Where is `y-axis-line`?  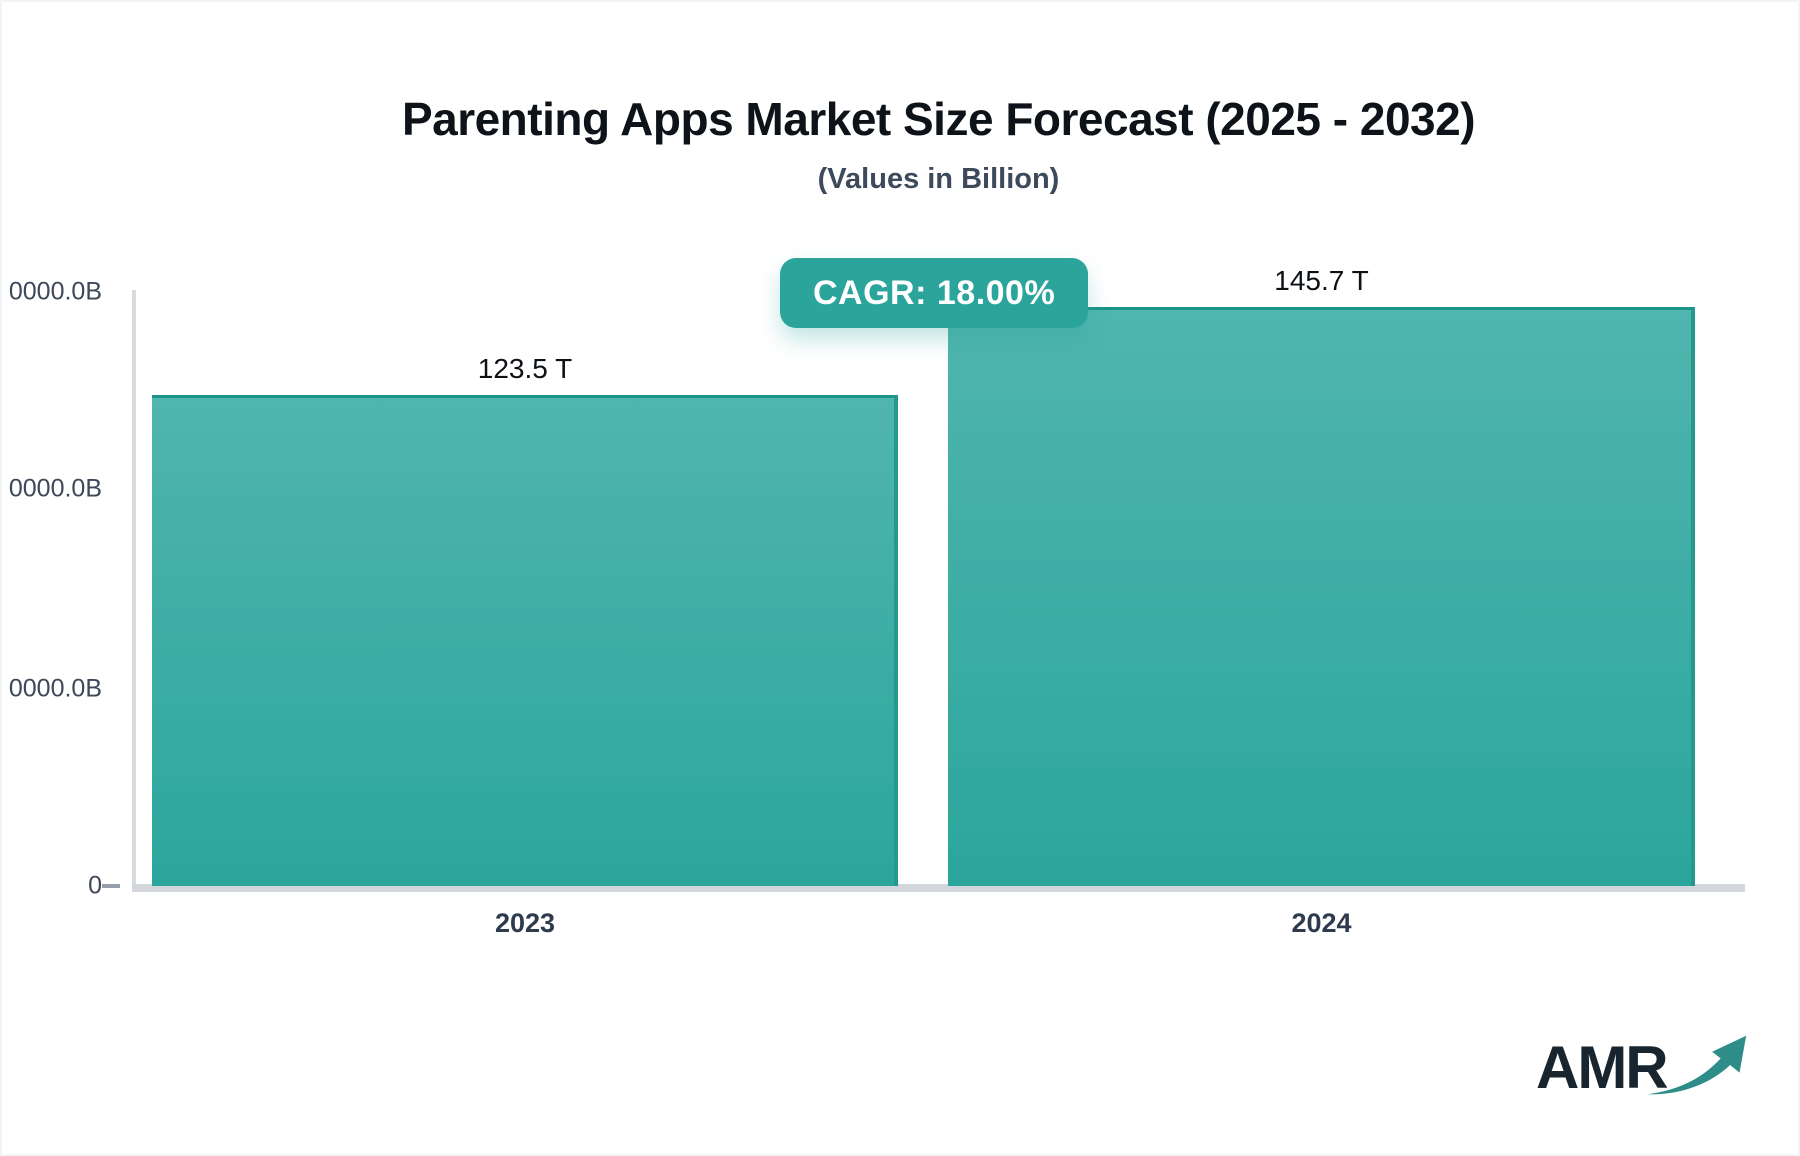 y-axis-line is located at coordinates (134, 589).